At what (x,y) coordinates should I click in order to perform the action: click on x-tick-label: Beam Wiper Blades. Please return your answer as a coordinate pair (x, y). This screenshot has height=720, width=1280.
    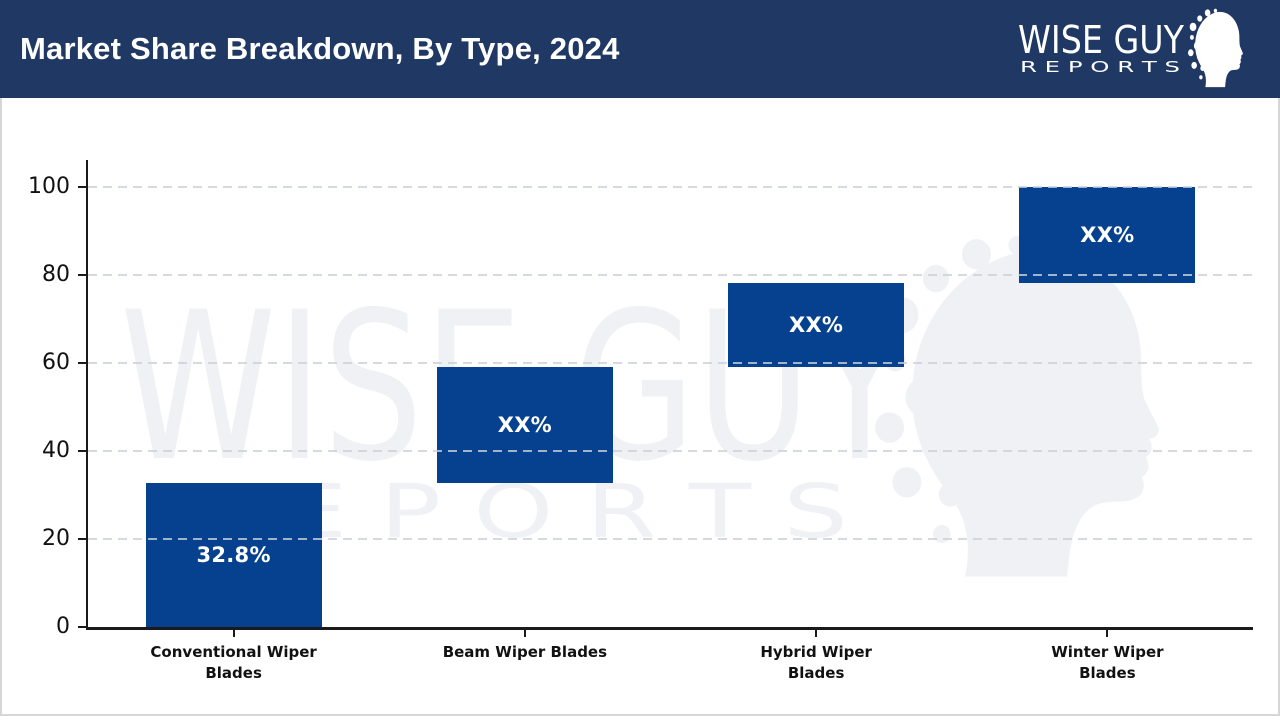
    Looking at the image, I should click on (525, 652).